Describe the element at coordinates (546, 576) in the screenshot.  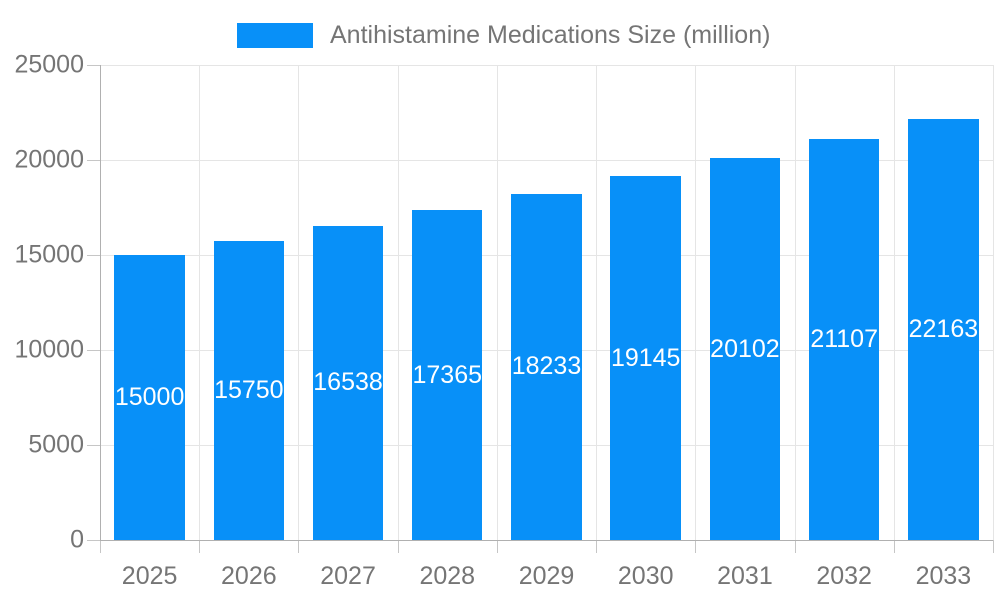
I see `x-axis-label: 2029` at that location.